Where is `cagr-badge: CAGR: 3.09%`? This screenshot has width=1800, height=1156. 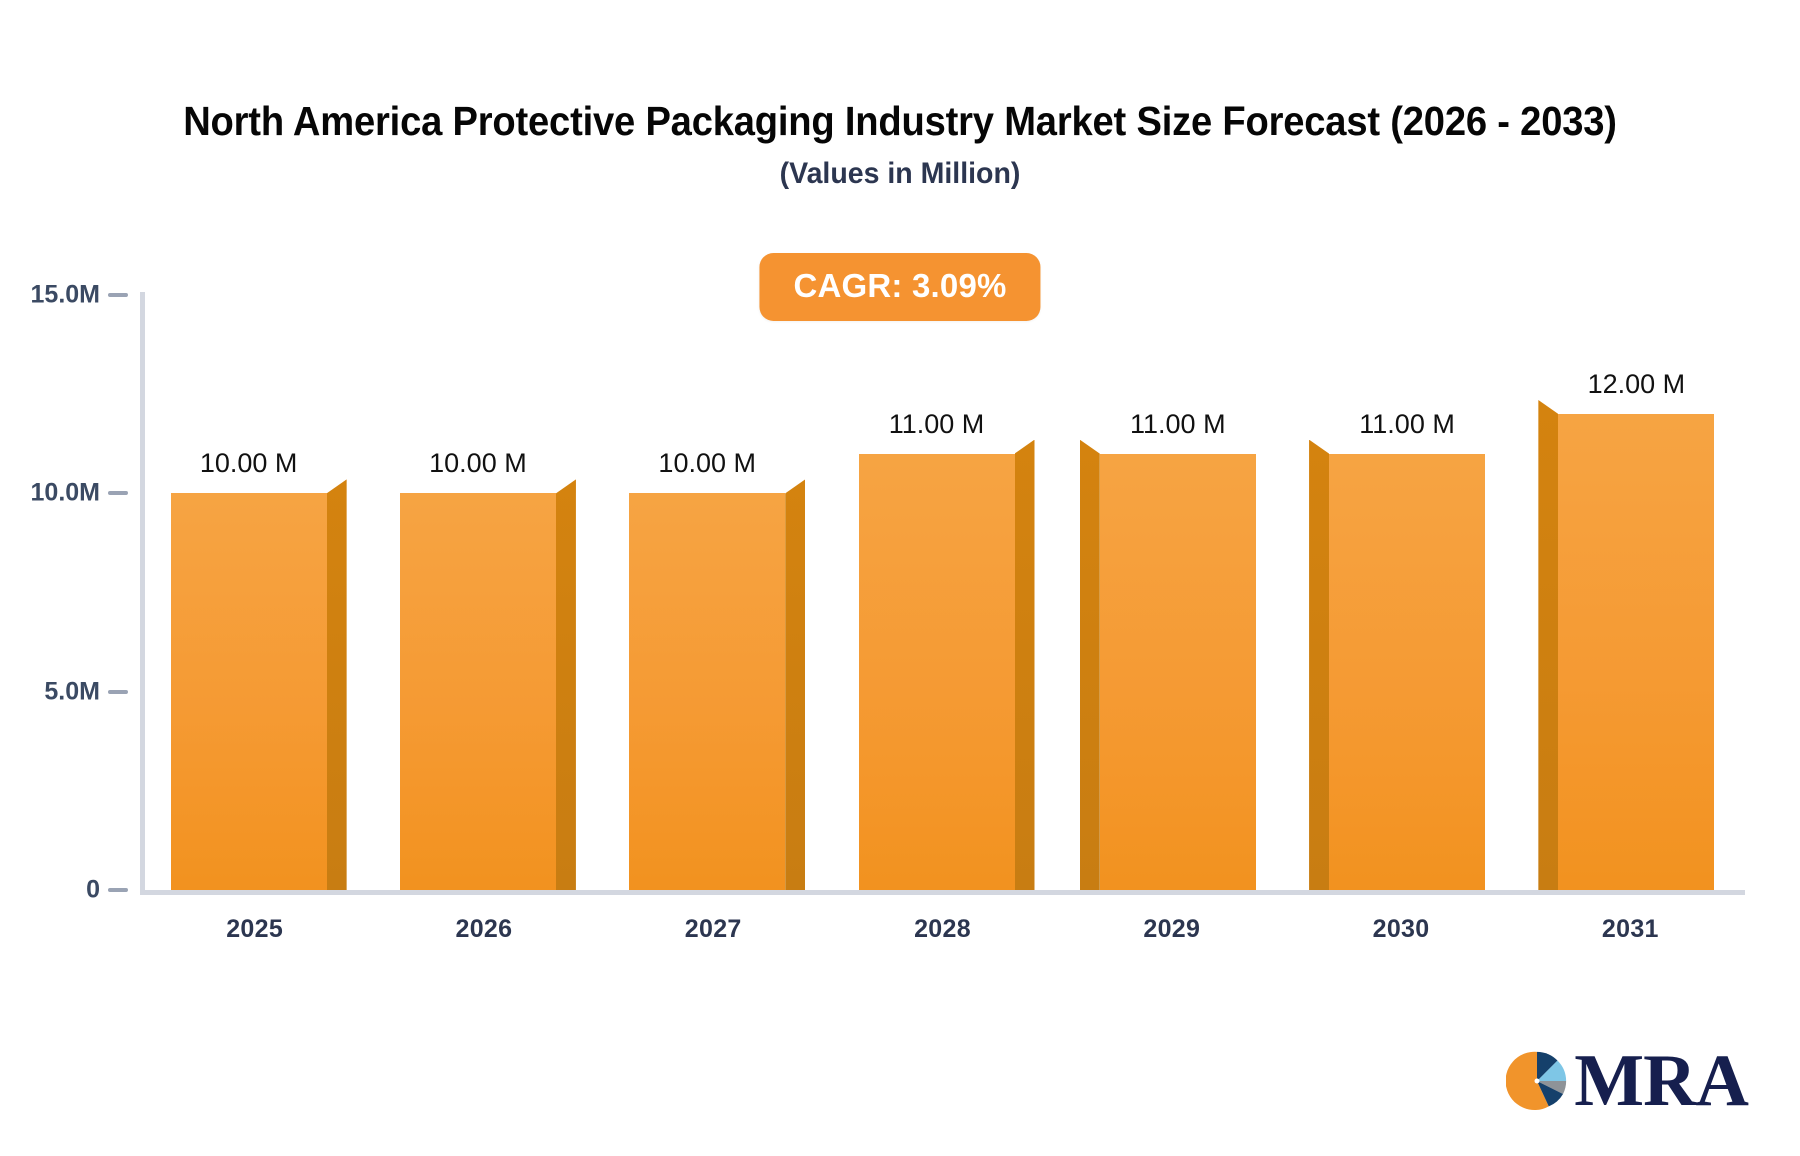 cagr-badge: CAGR: 3.09% is located at coordinates (900, 287).